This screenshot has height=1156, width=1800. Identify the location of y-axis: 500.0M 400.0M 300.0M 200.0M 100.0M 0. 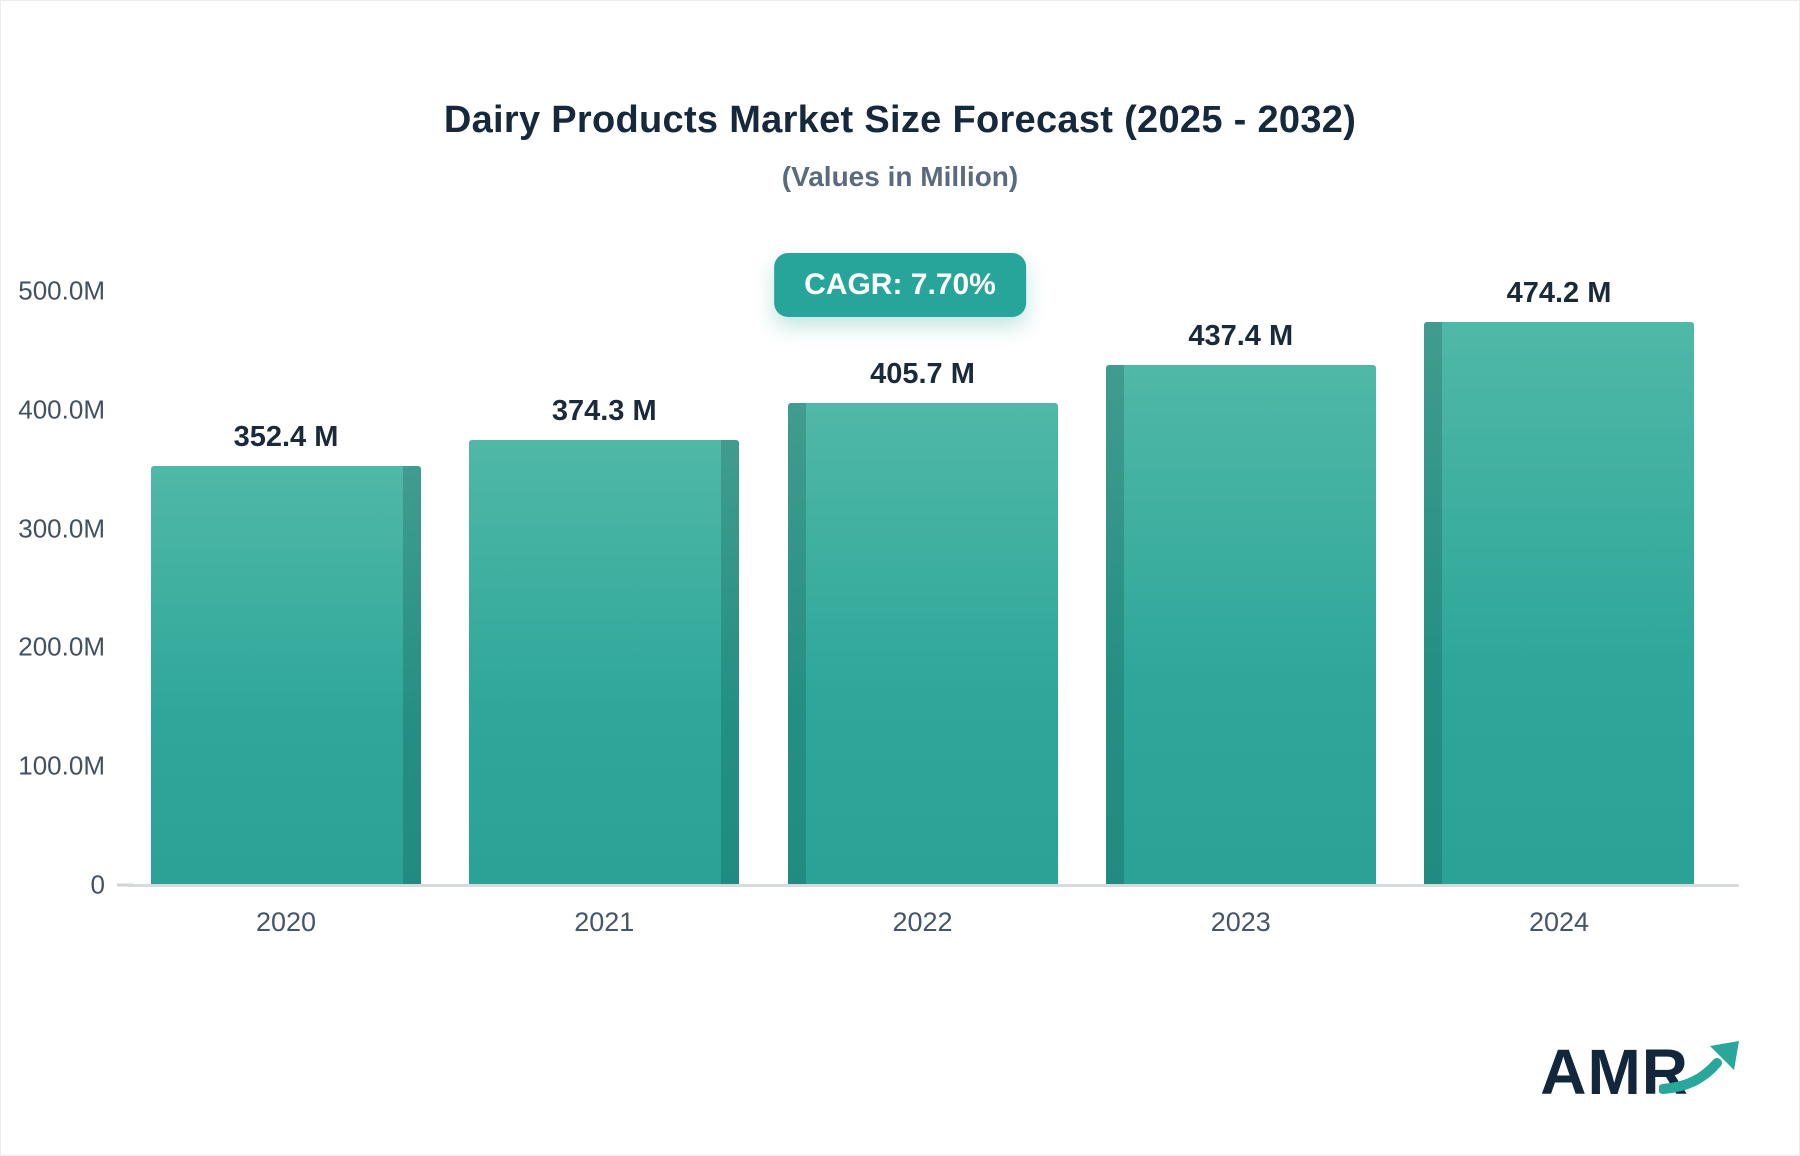
(74, 588).